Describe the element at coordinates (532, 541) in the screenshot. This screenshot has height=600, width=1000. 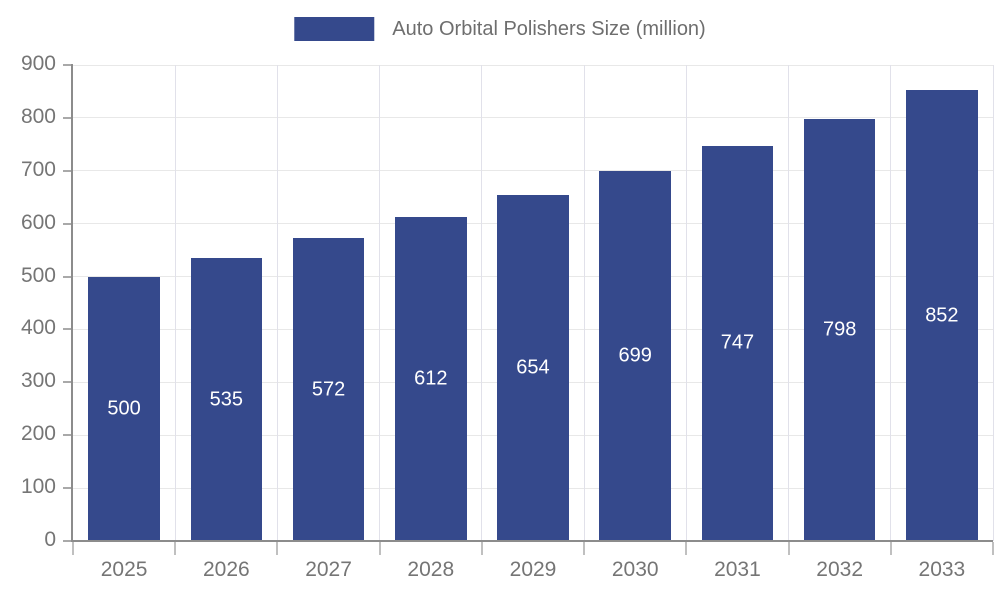
I see `x-axis-line` at that location.